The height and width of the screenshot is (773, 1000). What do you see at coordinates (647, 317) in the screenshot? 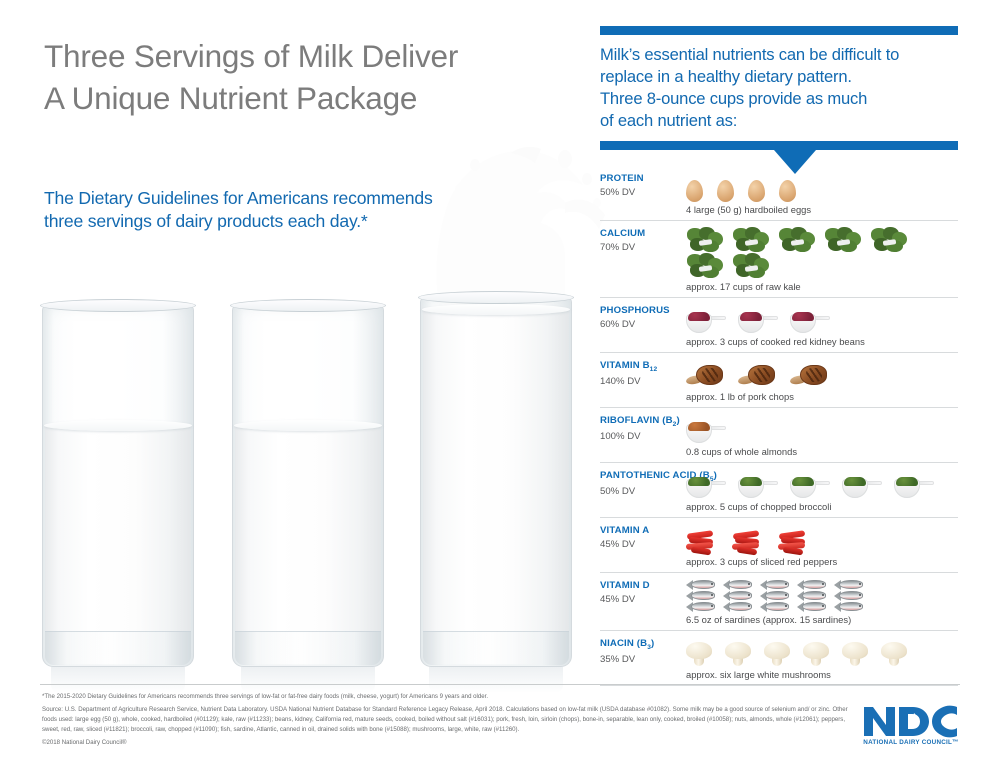
I see `nutrient-label: PHOSPHORUS 60% DV` at bounding box center [647, 317].